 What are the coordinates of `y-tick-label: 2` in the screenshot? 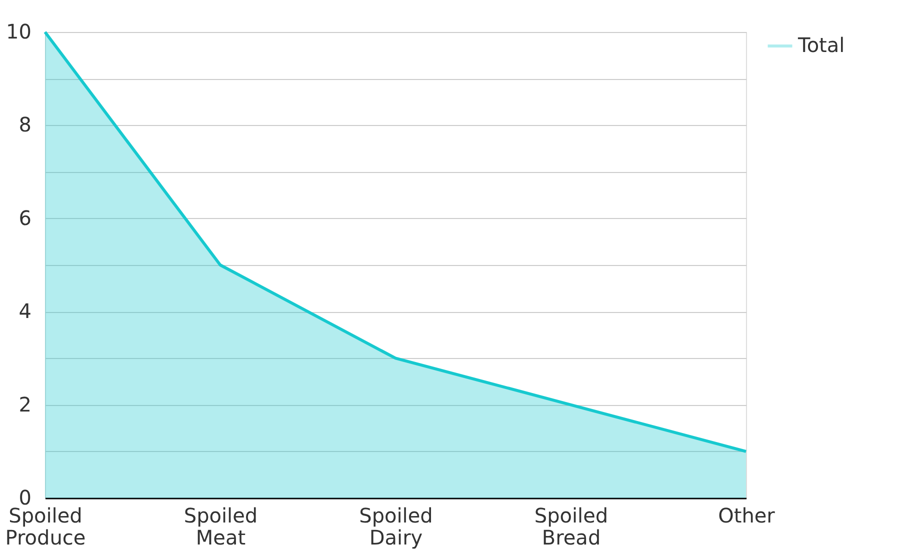 It's located at (25, 404).